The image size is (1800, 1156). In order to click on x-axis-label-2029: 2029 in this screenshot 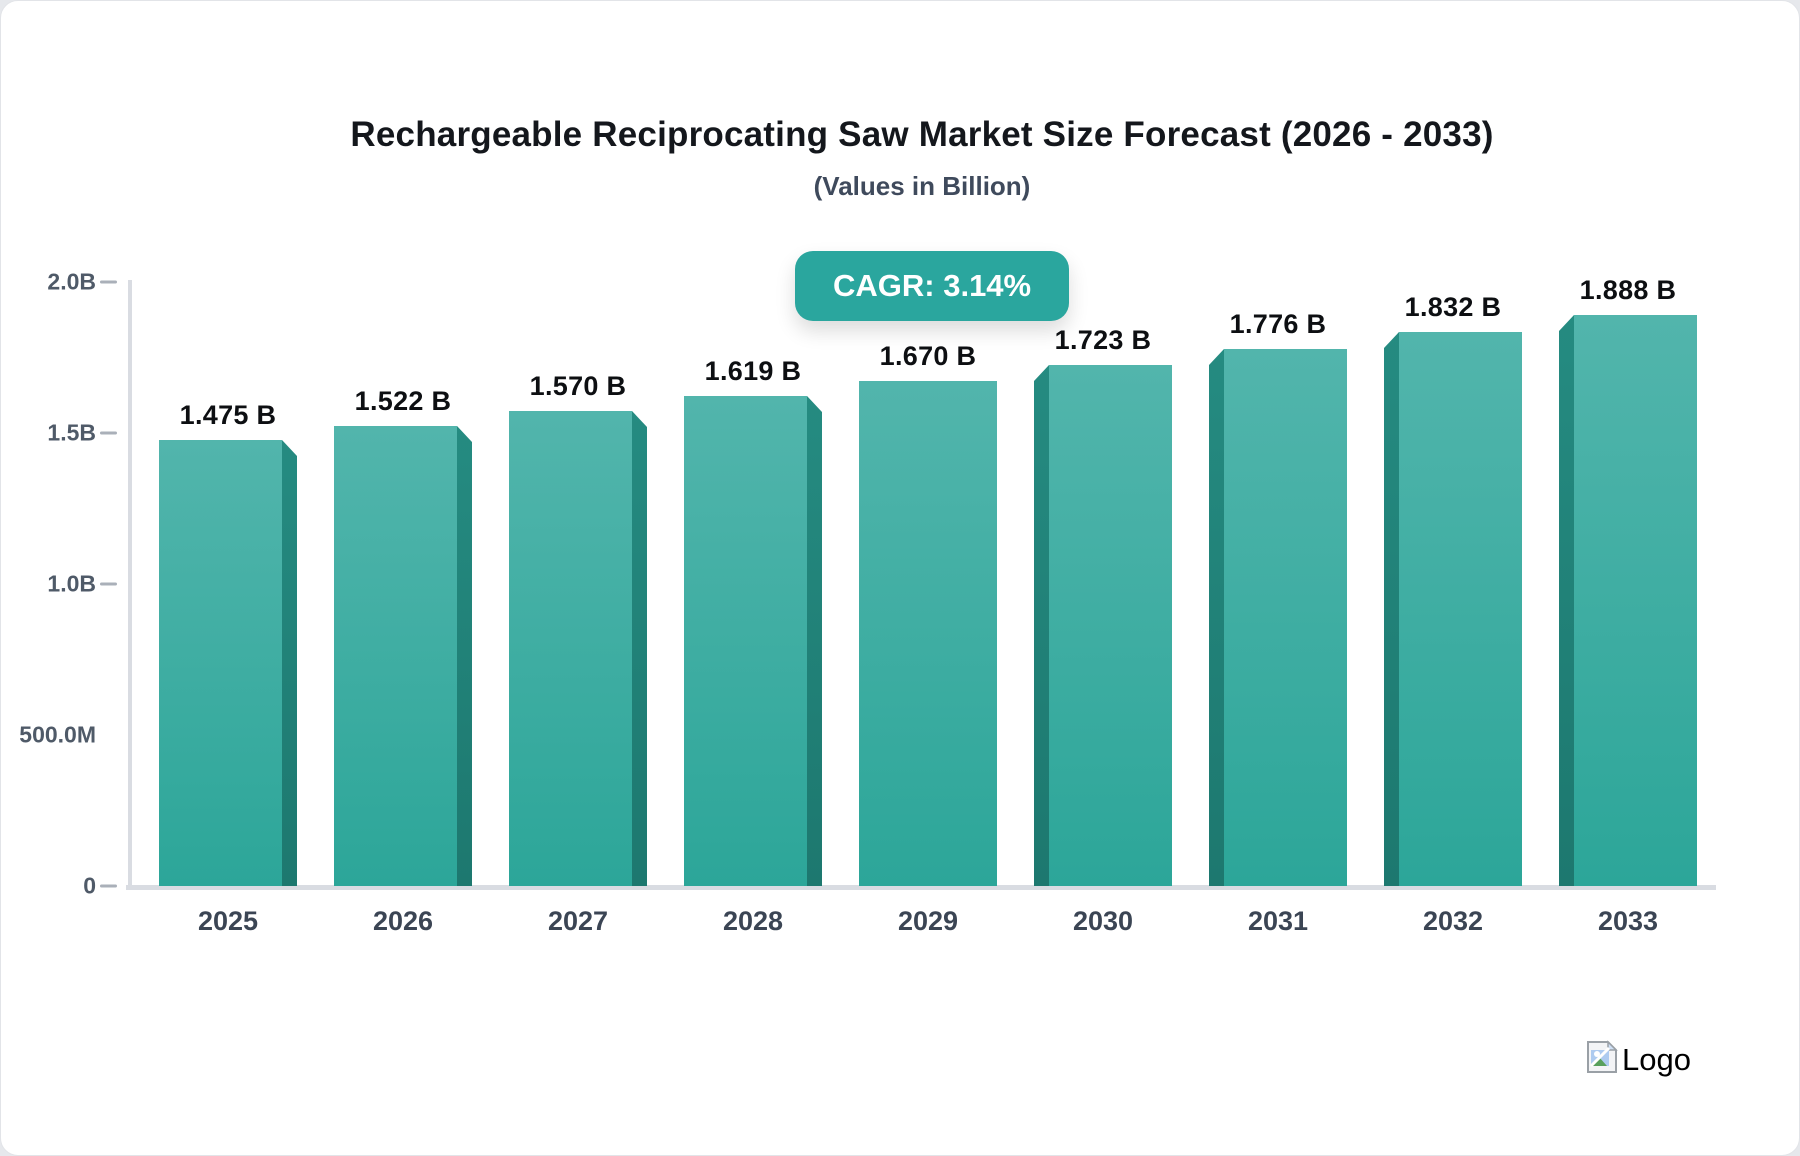, I will do `click(928, 921)`.